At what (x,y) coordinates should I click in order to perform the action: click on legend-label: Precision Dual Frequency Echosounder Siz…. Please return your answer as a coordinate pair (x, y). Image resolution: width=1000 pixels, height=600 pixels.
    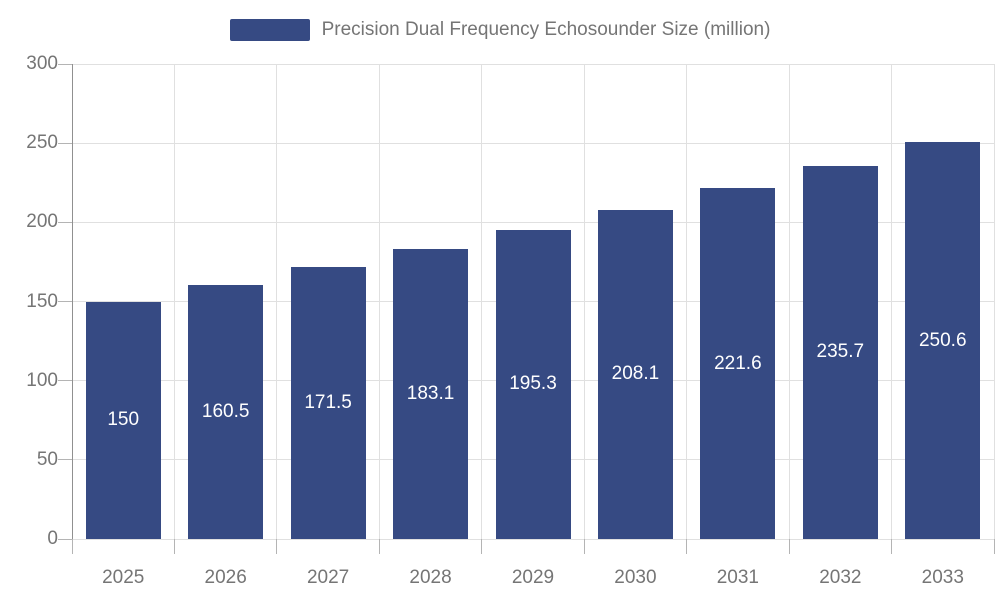
    Looking at the image, I should click on (546, 29).